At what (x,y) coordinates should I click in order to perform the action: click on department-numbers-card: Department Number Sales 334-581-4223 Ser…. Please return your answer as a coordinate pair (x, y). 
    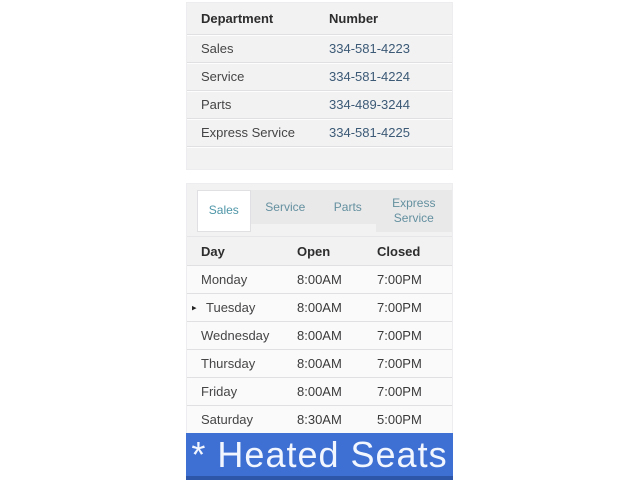
    Looking at the image, I should click on (319, 86).